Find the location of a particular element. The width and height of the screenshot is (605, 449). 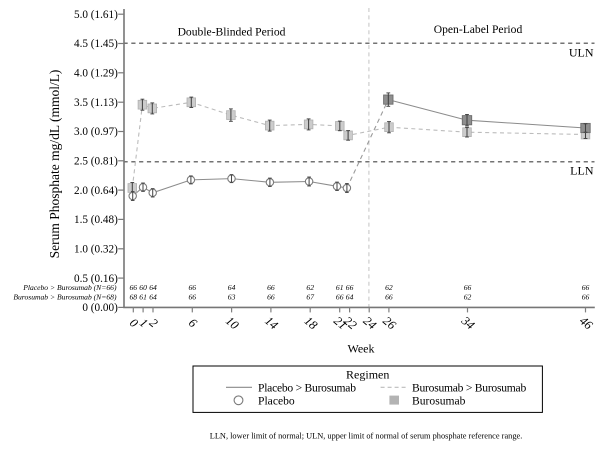

svg-text: 3.0 (0.97) is located at coordinates (96, 132).